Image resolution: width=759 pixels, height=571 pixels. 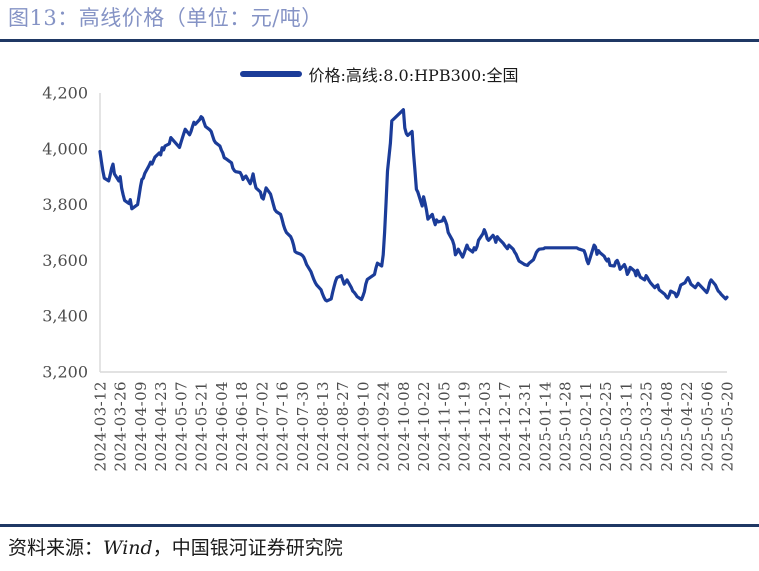 What do you see at coordinates (485, 426) in the screenshot?
I see `x-tick-label: 2024-12-03` at bounding box center [485, 426].